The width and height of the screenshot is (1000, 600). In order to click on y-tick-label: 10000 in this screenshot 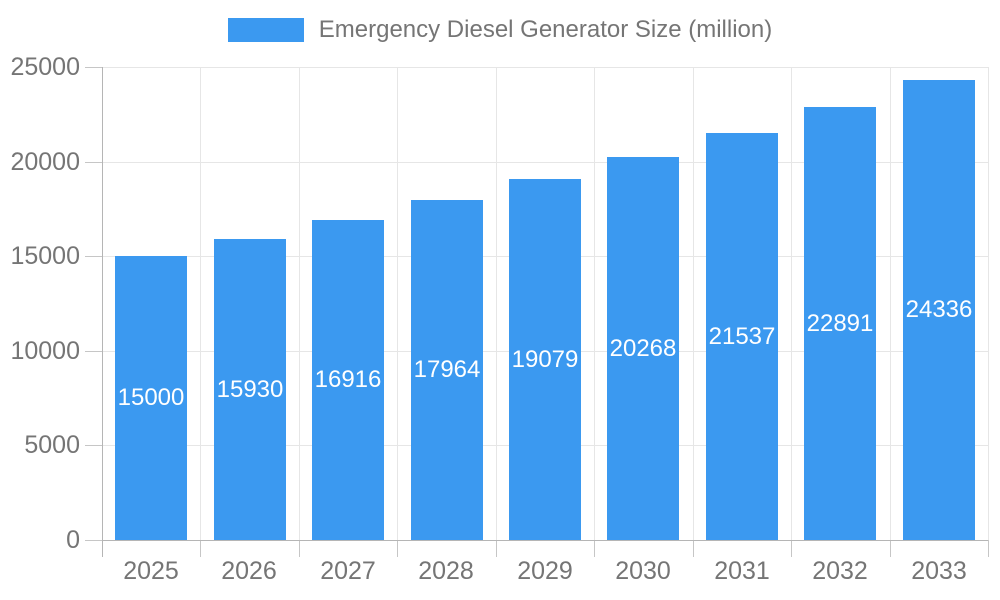, I will do `click(45, 351)`.